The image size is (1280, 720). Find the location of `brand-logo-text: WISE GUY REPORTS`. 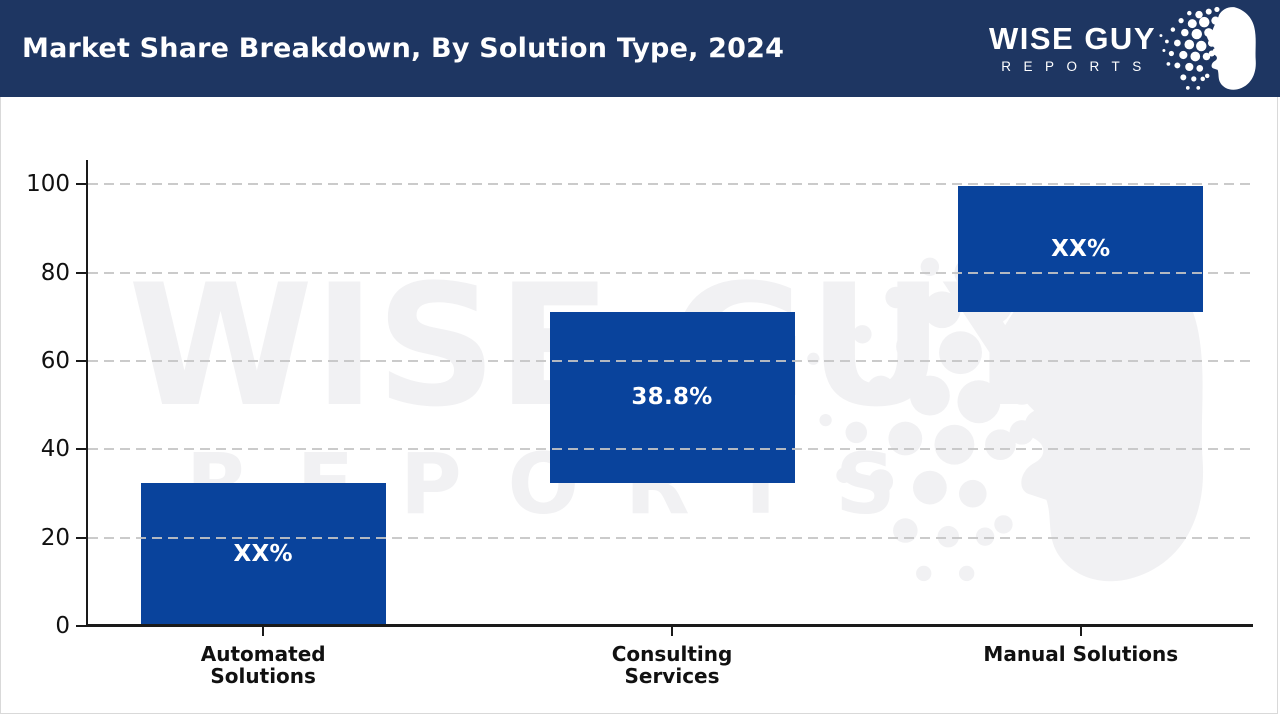

brand-logo-text: WISE GUY REPORTS is located at coordinates (1072, 48).